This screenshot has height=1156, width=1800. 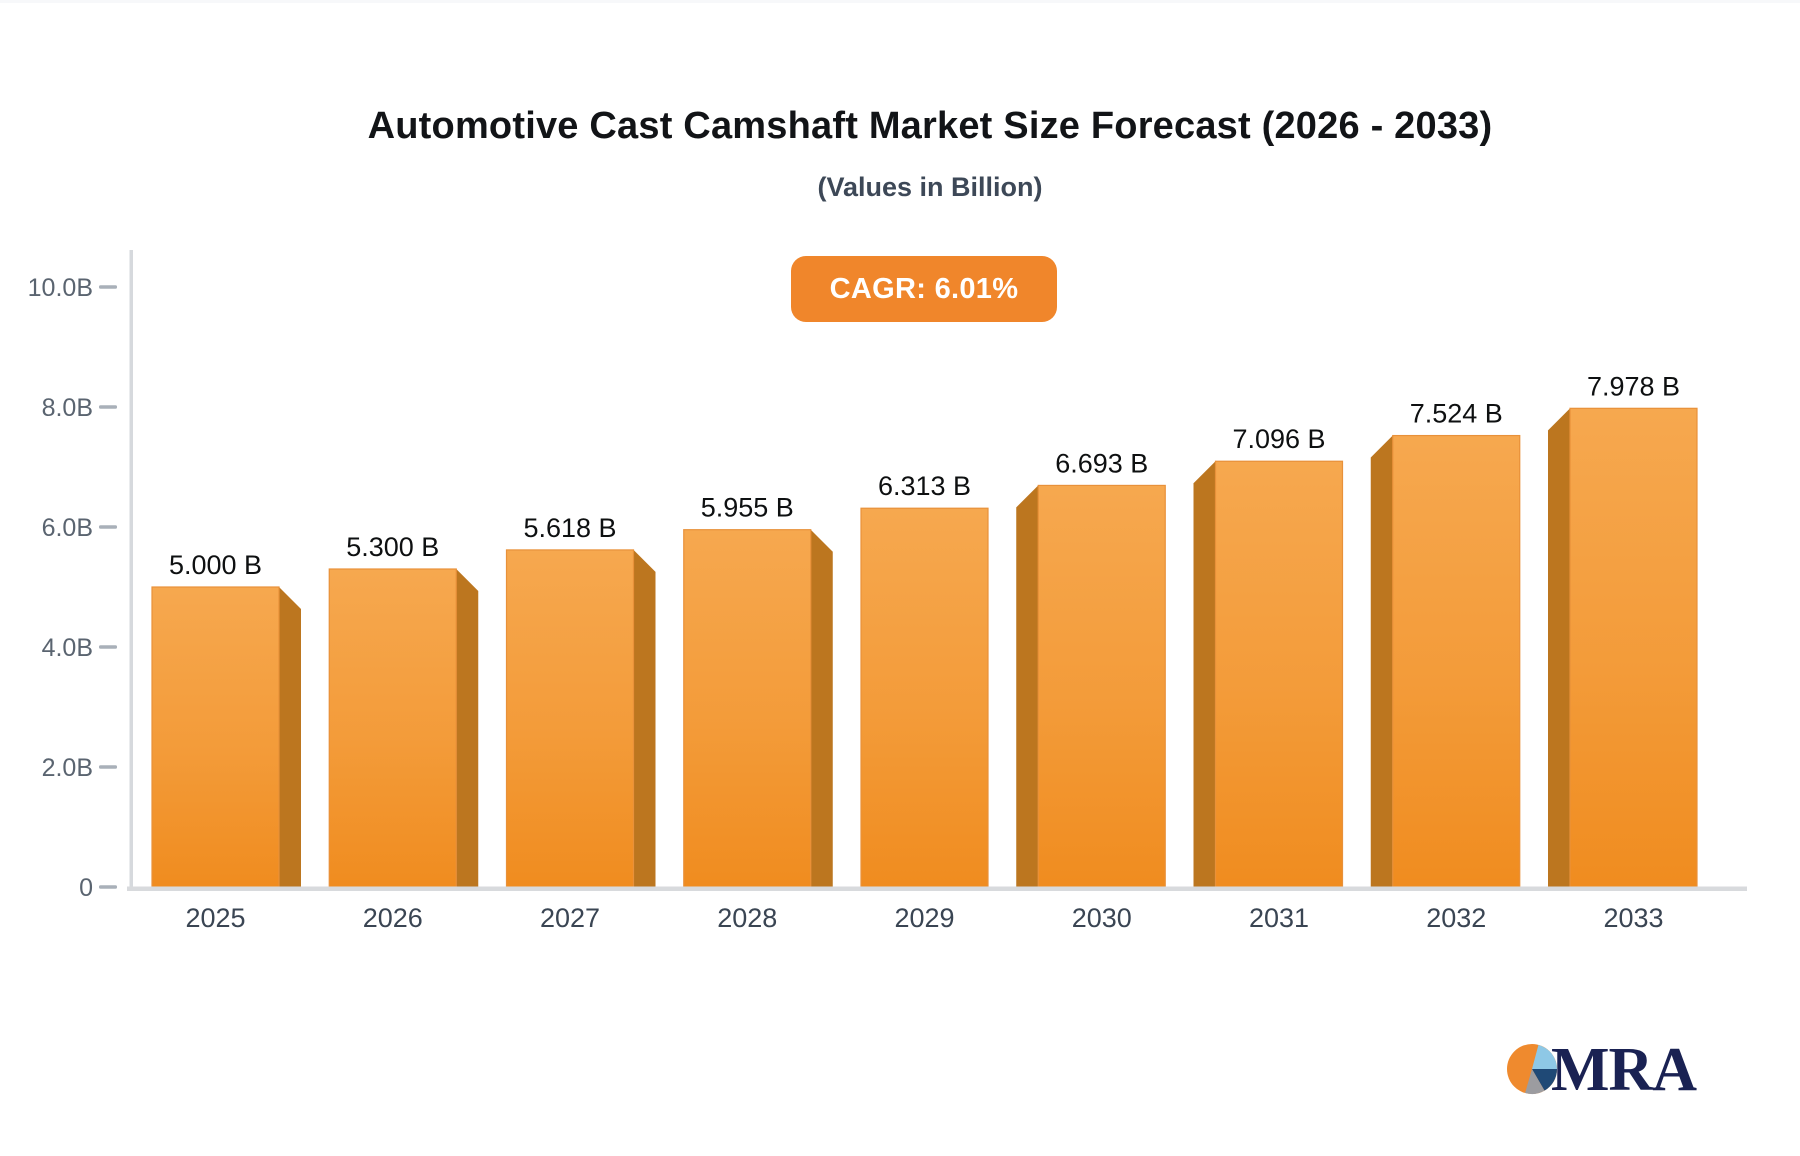 I want to click on bar-value-label: 5.618 B, so click(x=569, y=528).